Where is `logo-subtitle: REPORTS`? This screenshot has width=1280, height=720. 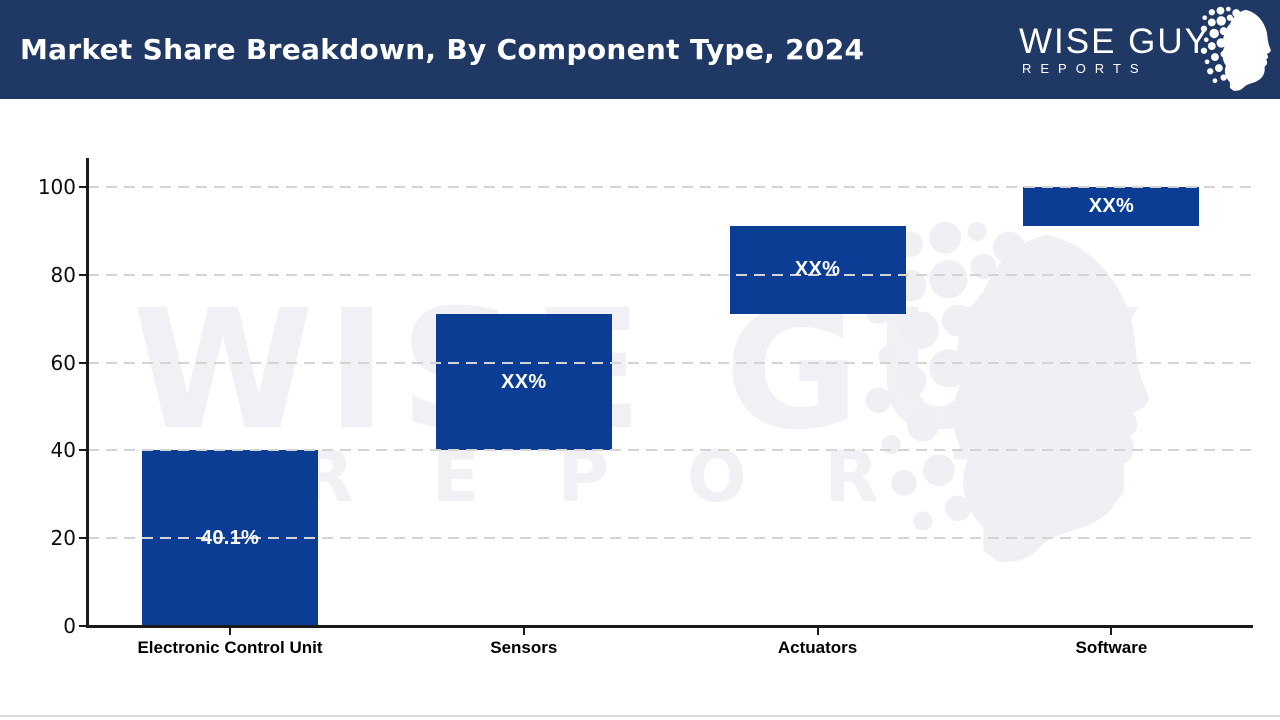
logo-subtitle: REPORTS is located at coordinates (1084, 68).